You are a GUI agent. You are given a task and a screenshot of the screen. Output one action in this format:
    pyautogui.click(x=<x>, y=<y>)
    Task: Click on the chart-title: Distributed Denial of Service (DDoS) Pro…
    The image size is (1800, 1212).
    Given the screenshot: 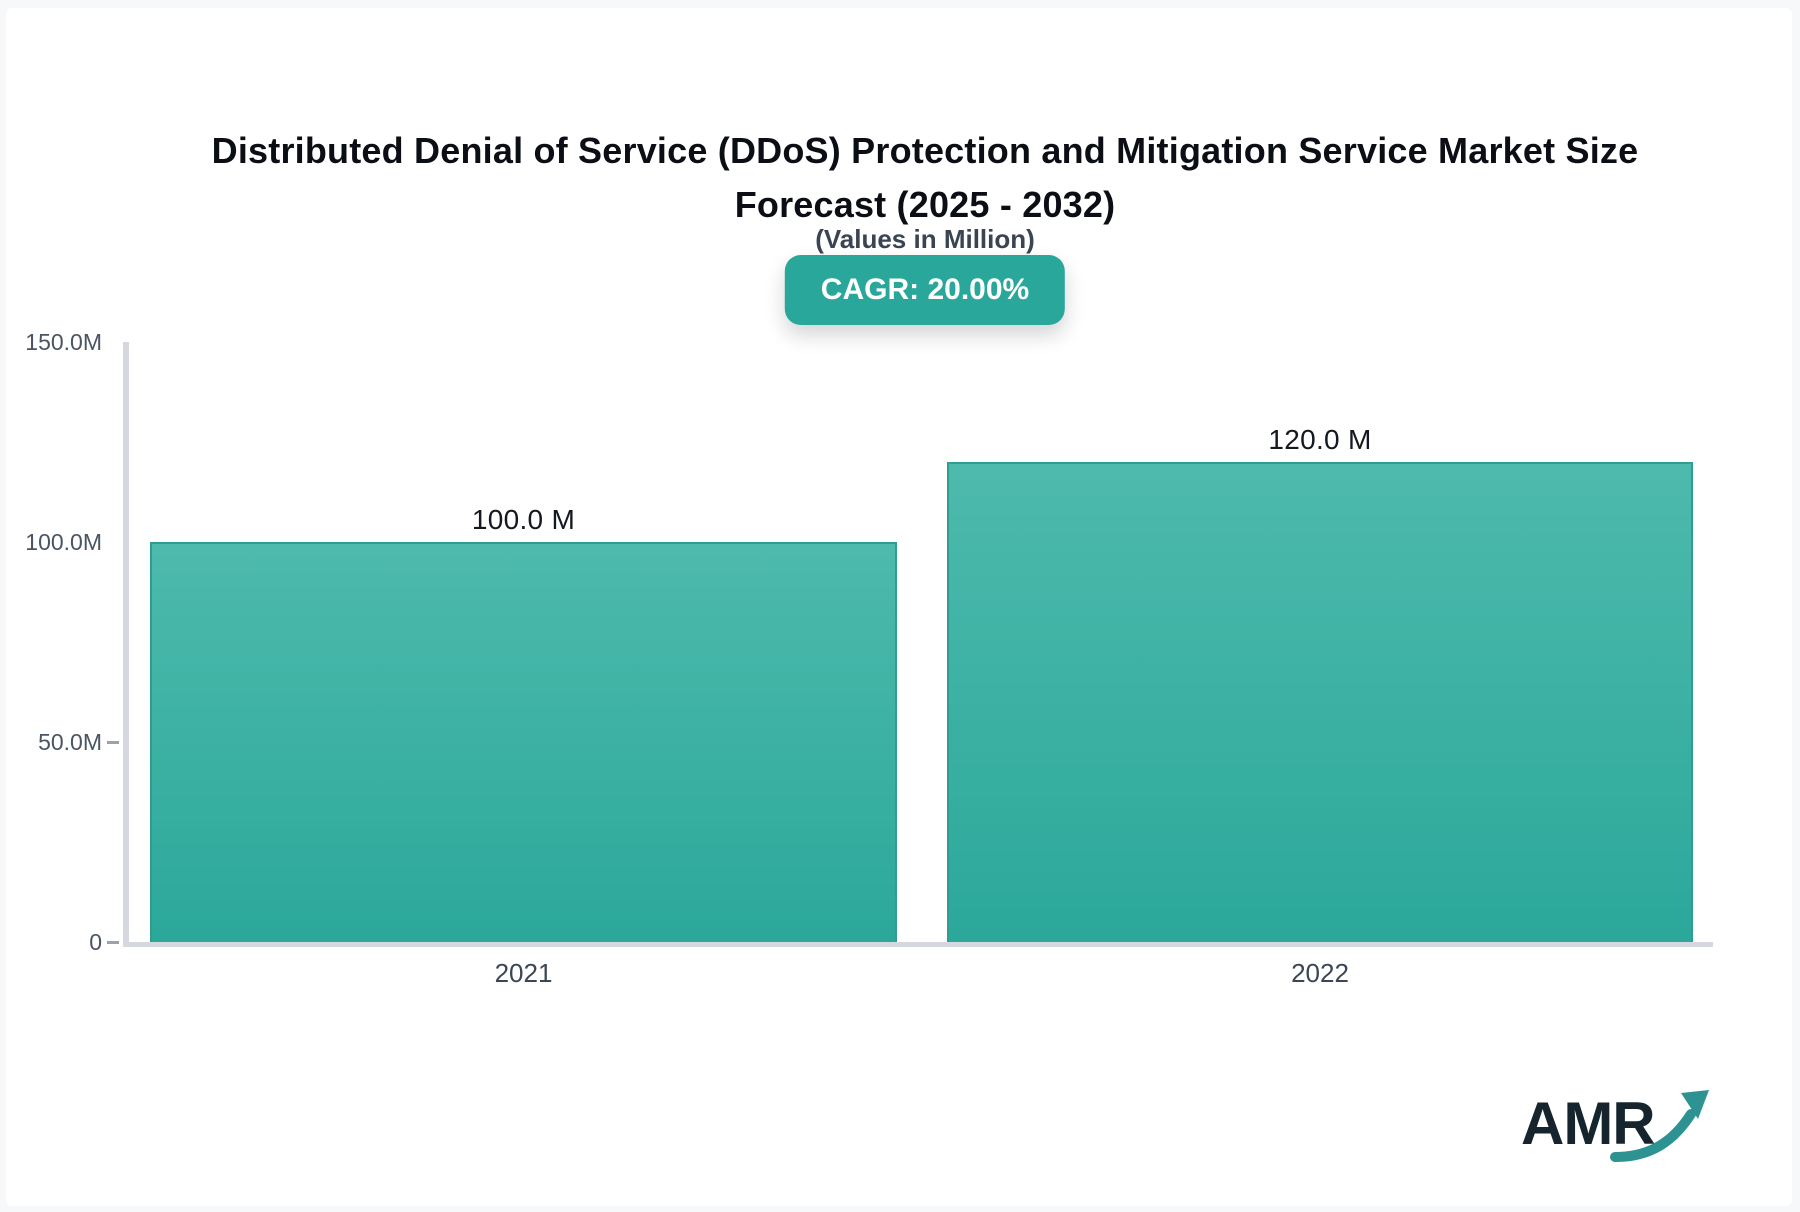 What is the action you would take?
    pyautogui.click(x=925, y=178)
    